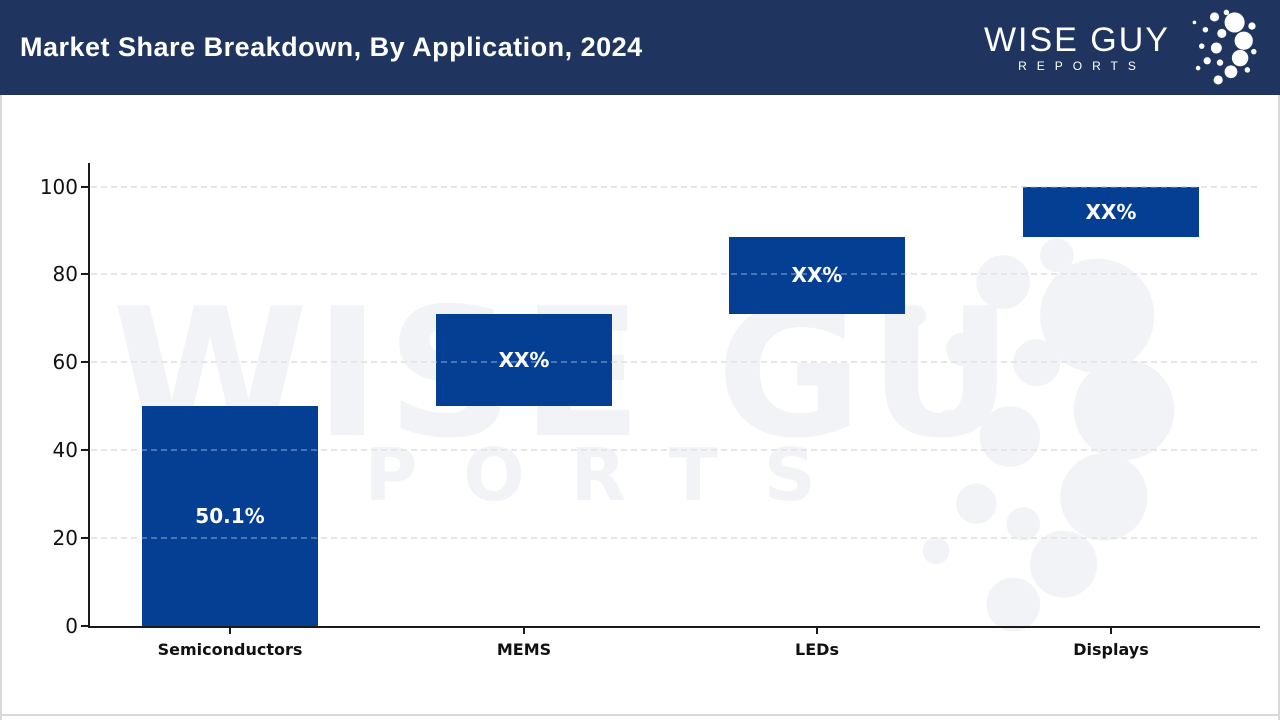 This screenshot has width=1280, height=720. What do you see at coordinates (58, 186) in the screenshot?
I see `ytick-label-100: 100` at bounding box center [58, 186].